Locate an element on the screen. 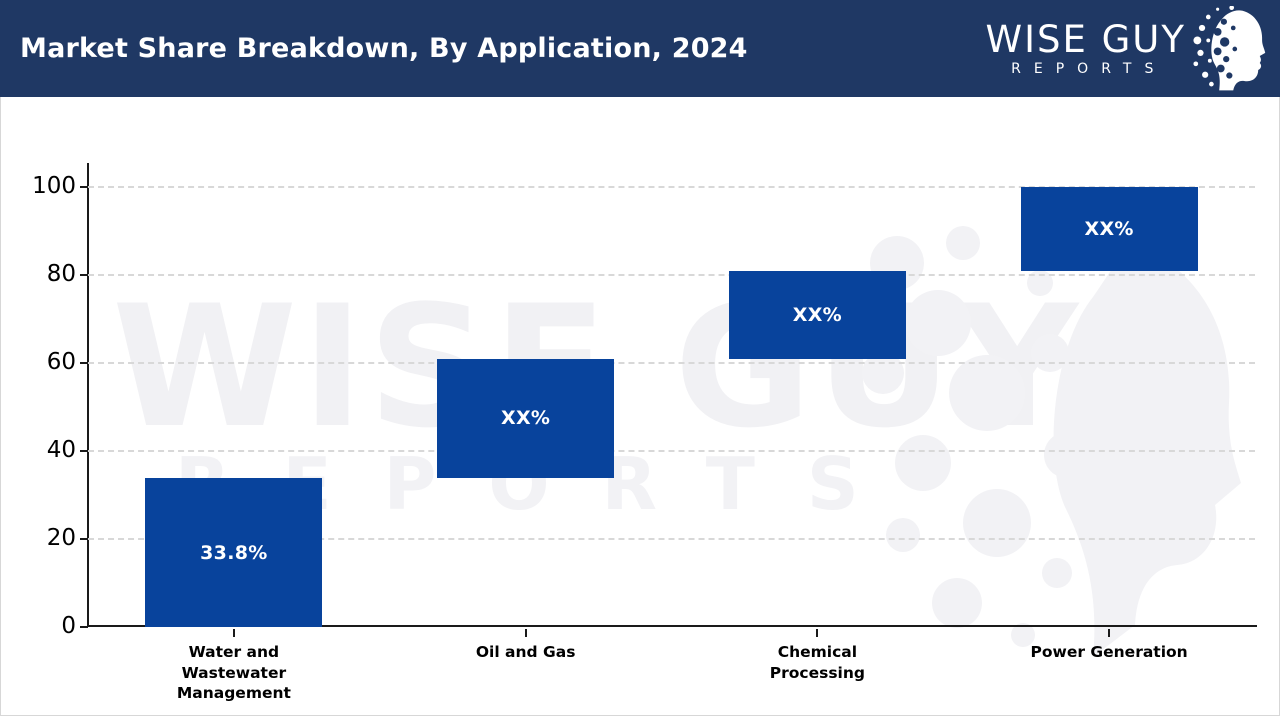 This screenshot has height=720, width=1280. wiseguy-logo-text: WISE GUY REPORTS is located at coordinates (1085, 47).